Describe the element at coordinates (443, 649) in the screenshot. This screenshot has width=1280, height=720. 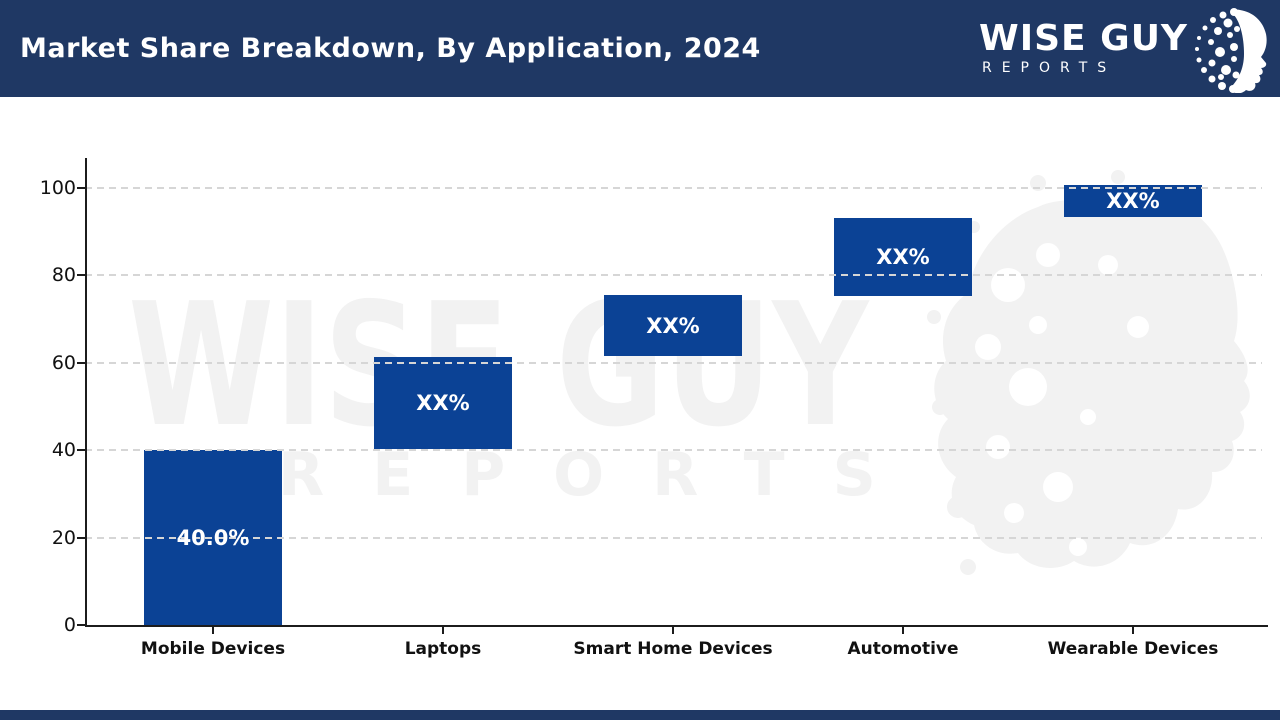
I see `category-label-laptops: Laptops` at that location.